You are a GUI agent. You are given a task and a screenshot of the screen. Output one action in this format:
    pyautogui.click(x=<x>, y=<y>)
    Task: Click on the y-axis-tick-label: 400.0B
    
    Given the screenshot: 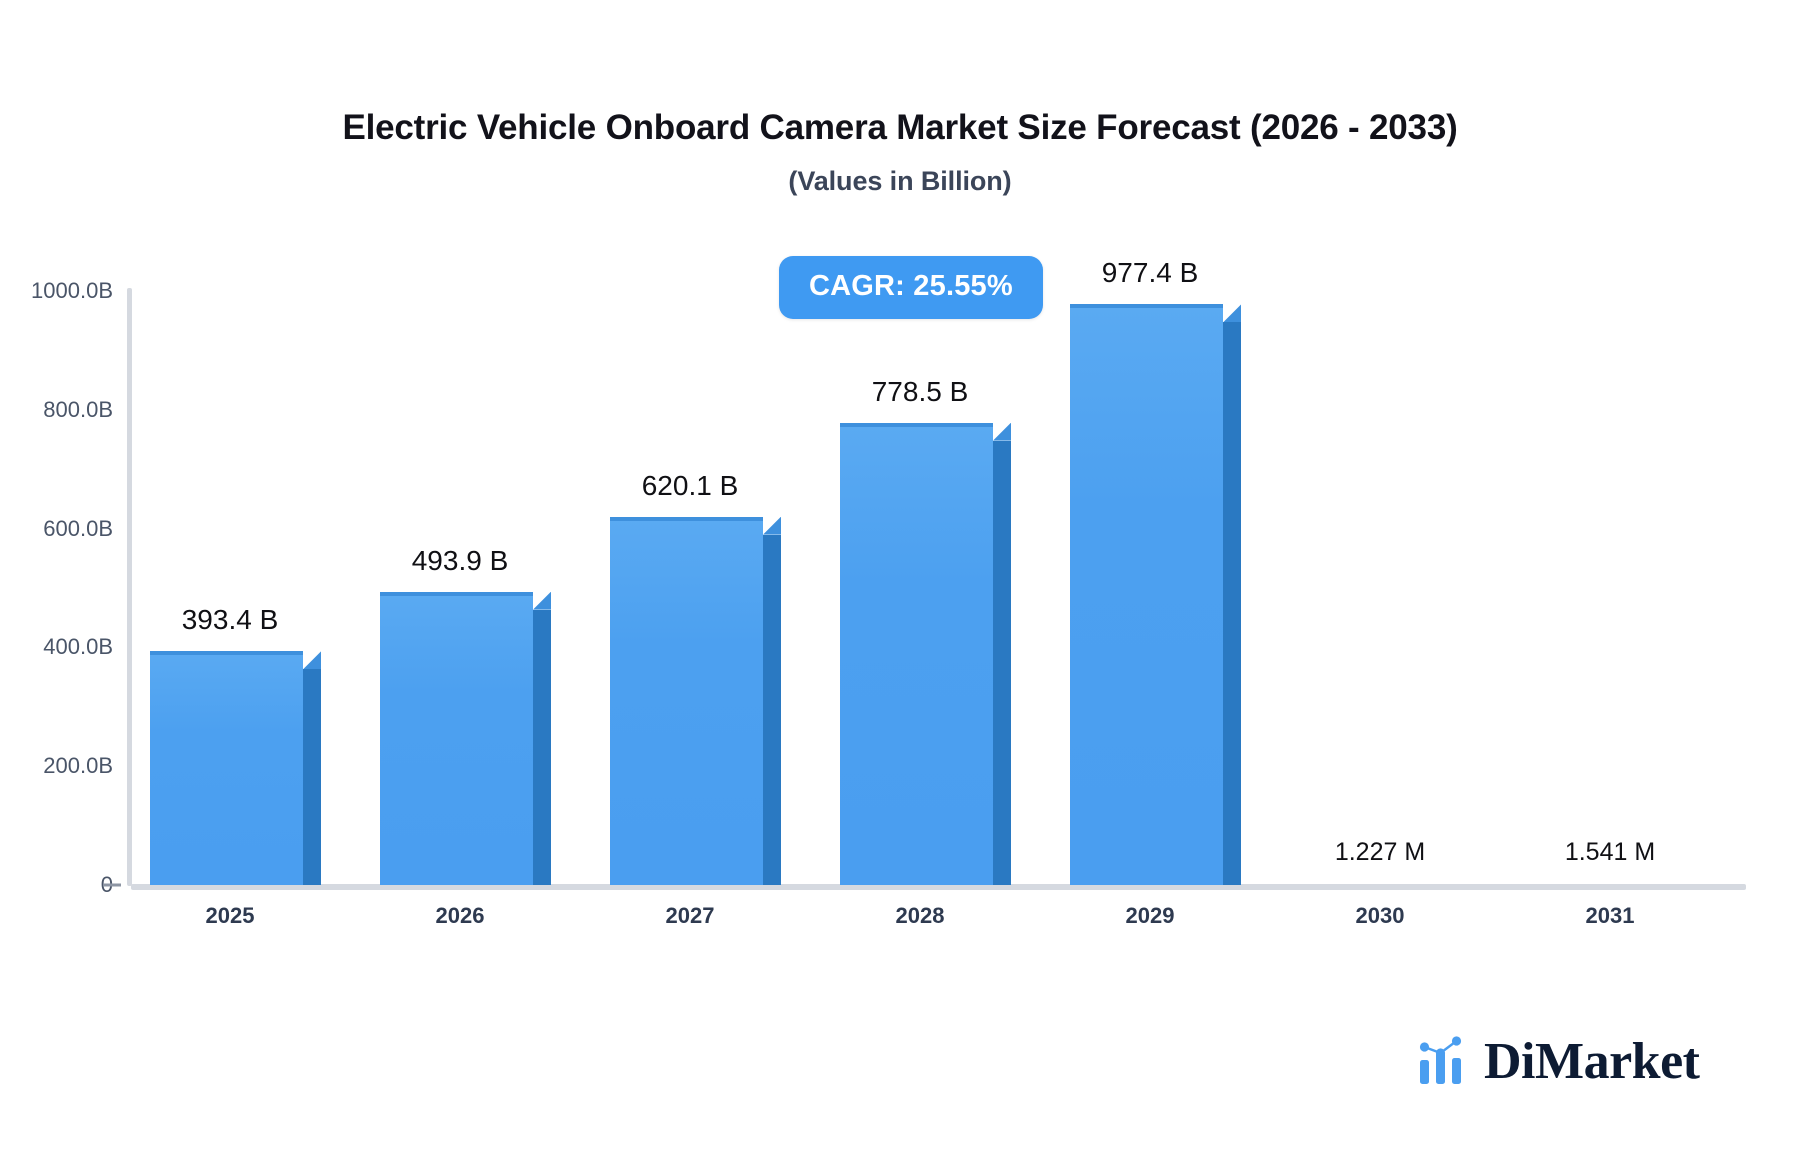 What is the action you would take?
    pyautogui.click(x=78, y=647)
    